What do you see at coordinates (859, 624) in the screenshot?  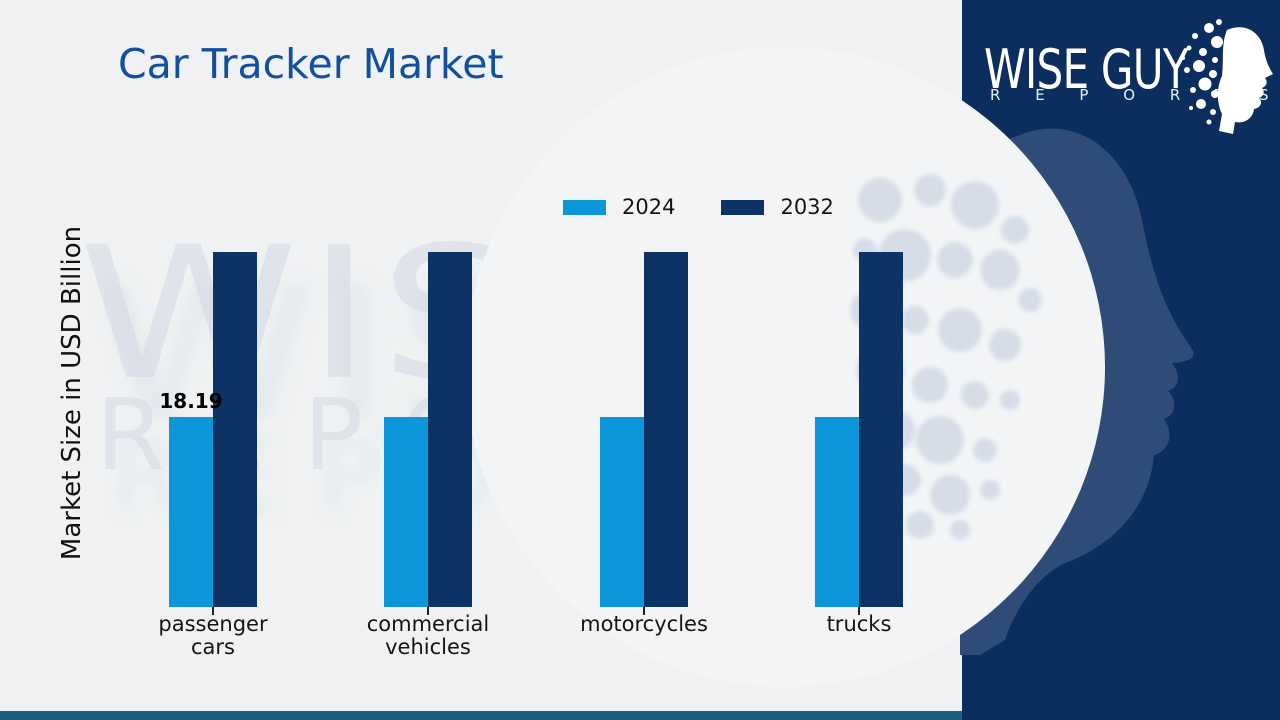 I see `category-label-trucks: trucks` at bounding box center [859, 624].